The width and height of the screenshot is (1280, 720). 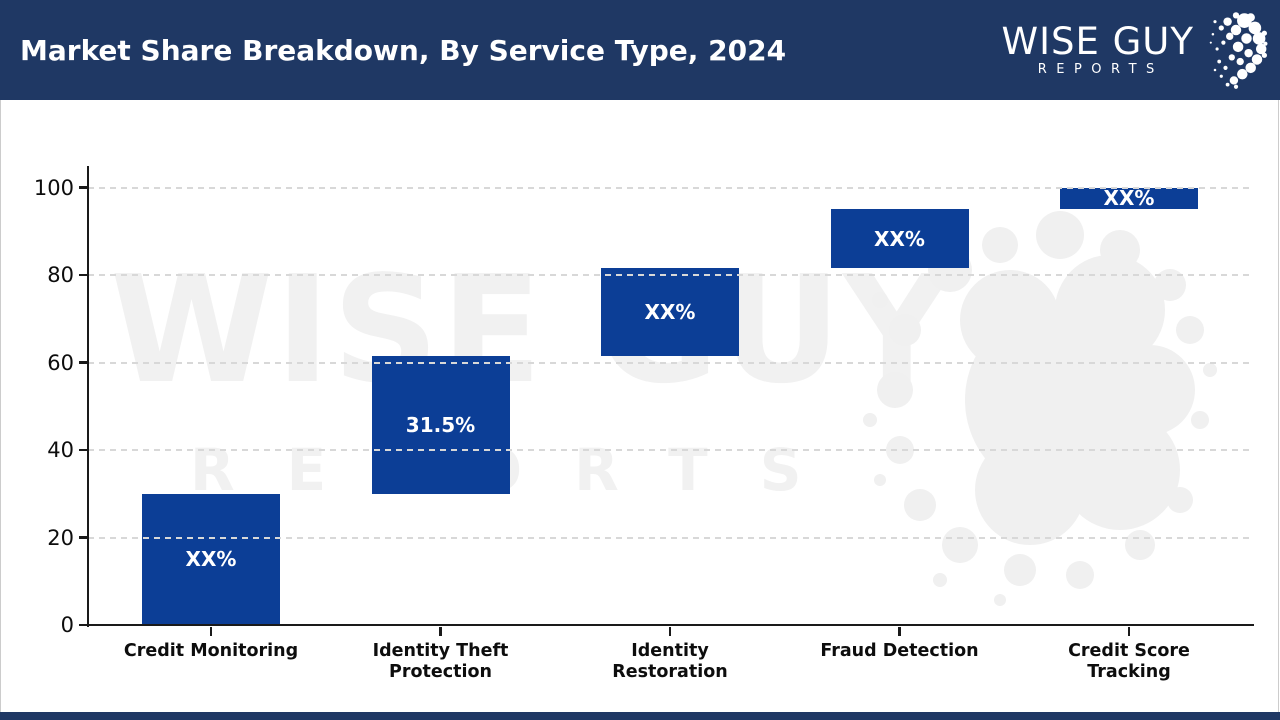 I want to click on category-label-1: Credit Monitoring, so click(x=211, y=651).